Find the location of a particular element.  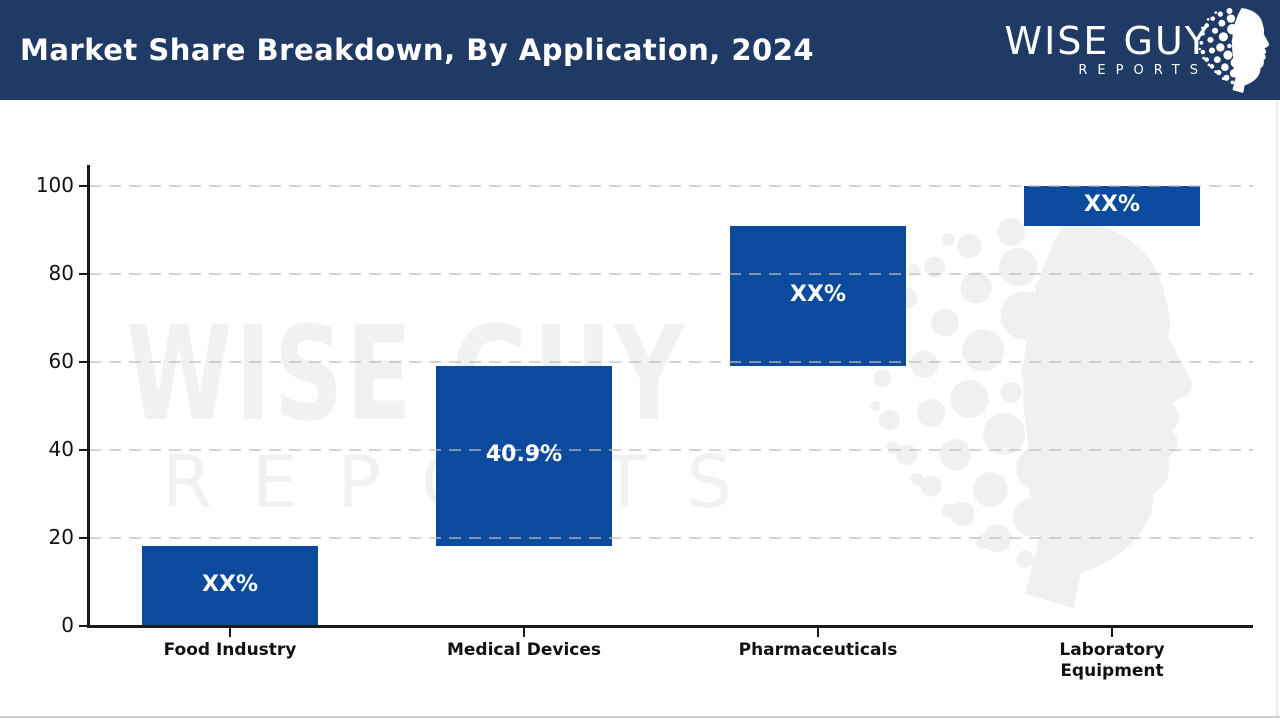

x-axis-line is located at coordinates (670, 626).